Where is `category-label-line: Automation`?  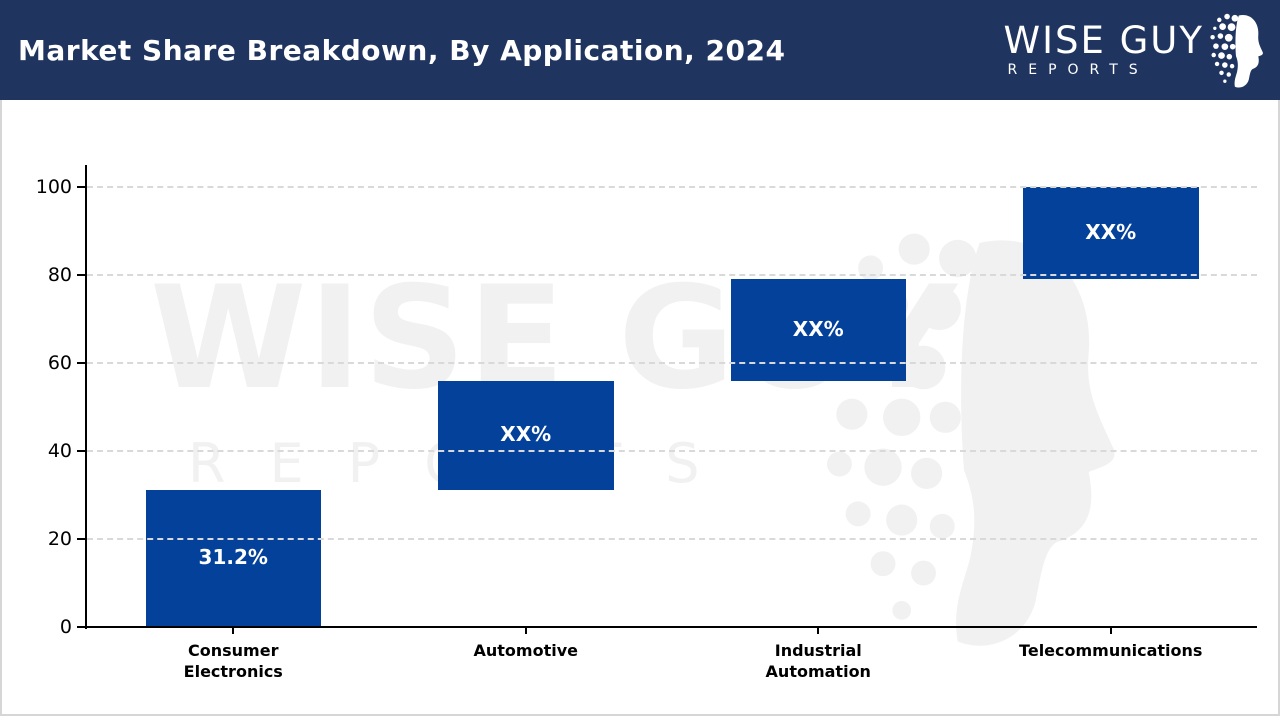
category-label-line: Automation is located at coordinates (818, 671).